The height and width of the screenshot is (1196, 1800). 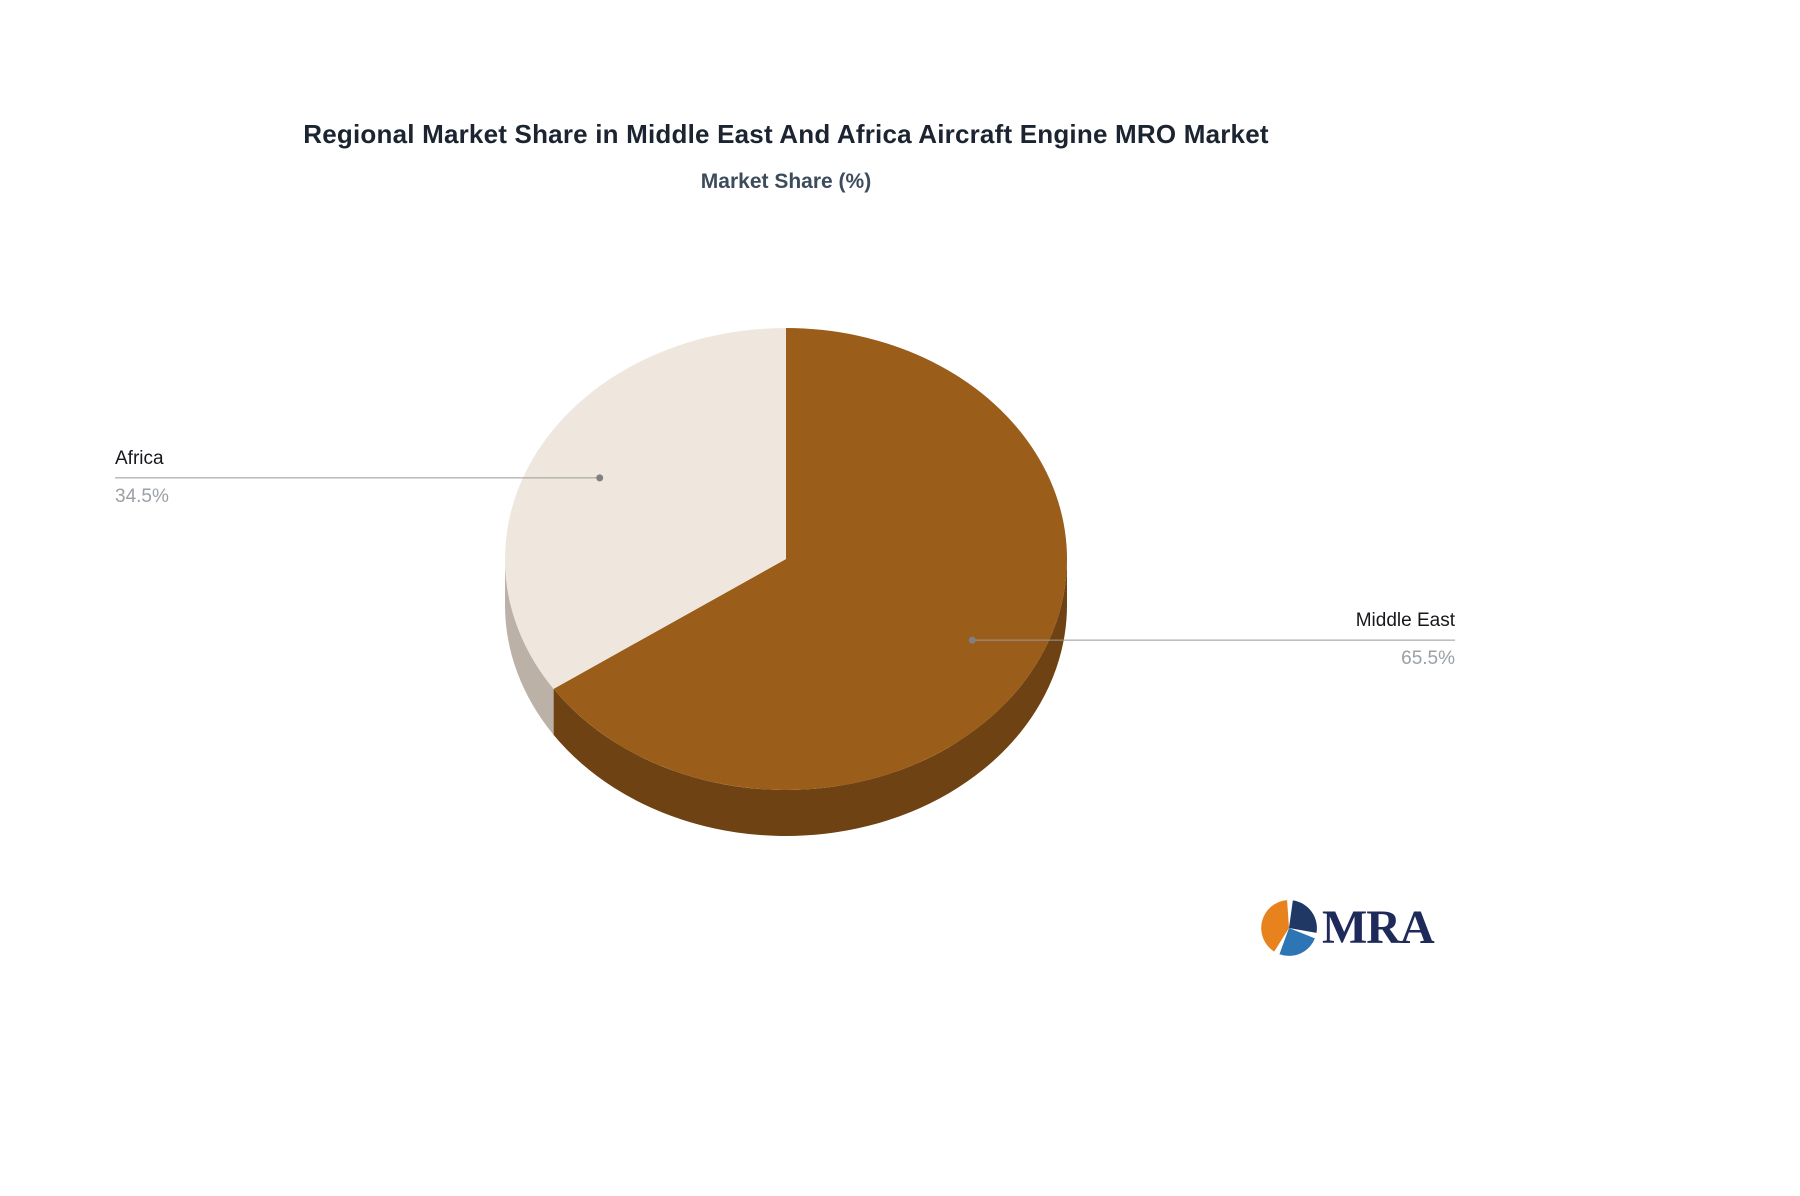 I want to click on leader-dot-africa, so click(x=600, y=478).